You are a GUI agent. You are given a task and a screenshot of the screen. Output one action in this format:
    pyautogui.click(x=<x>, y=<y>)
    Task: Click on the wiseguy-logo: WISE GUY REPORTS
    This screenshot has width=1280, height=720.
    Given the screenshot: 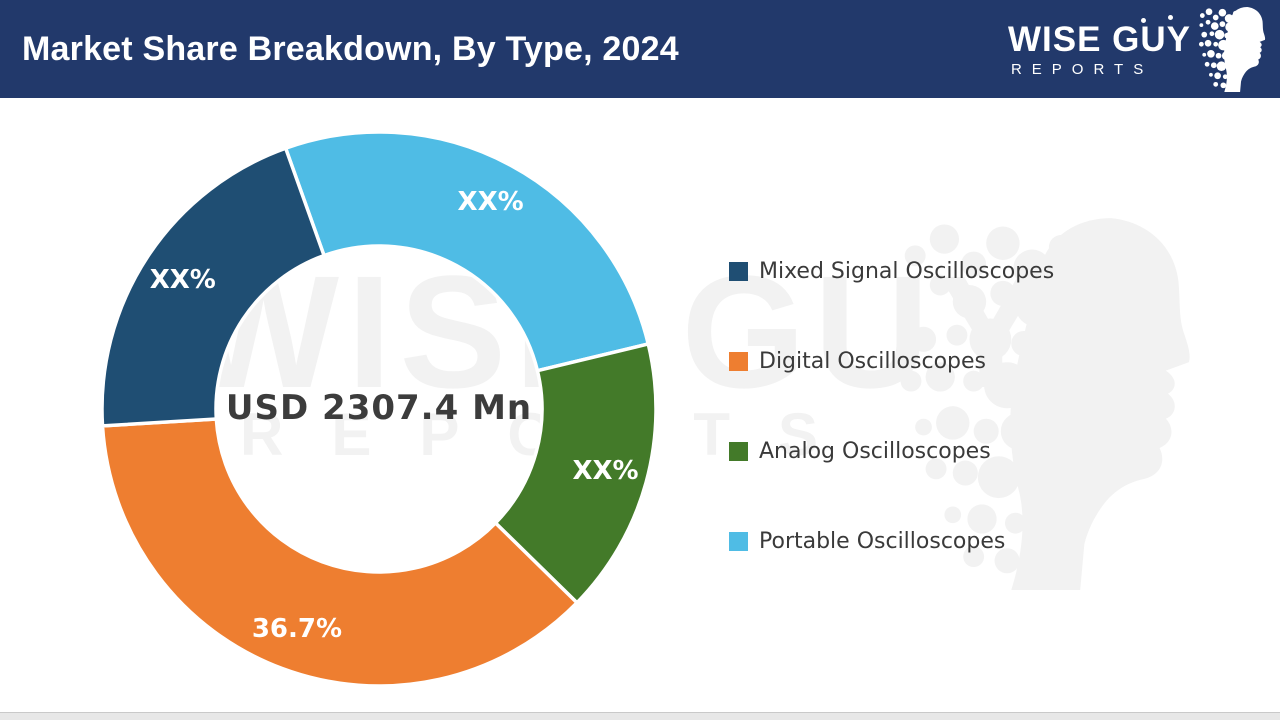 What is the action you would take?
    pyautogui.click(x=1137, y=49)
    